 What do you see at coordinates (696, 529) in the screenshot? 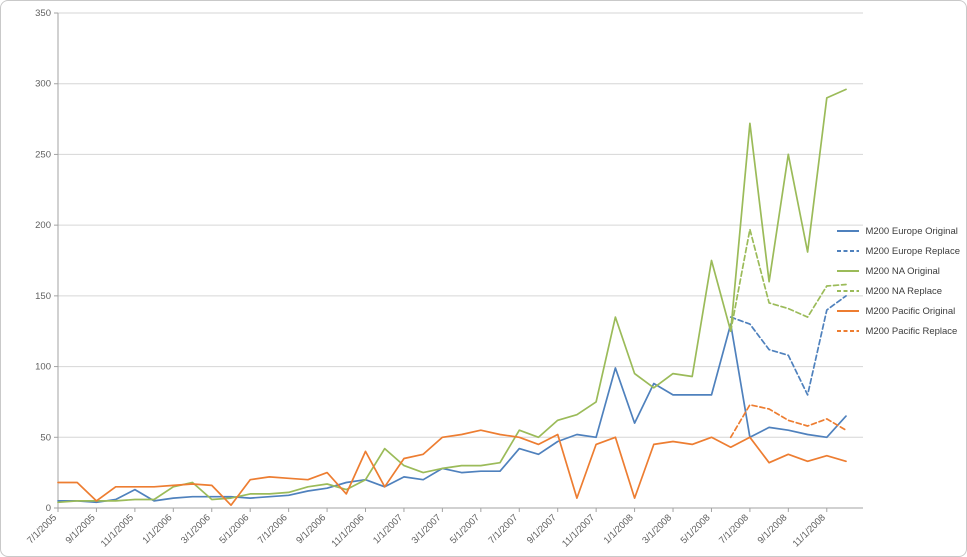
I see `x-tick-label: 5/1/2008` at bounding box center [696, 529].